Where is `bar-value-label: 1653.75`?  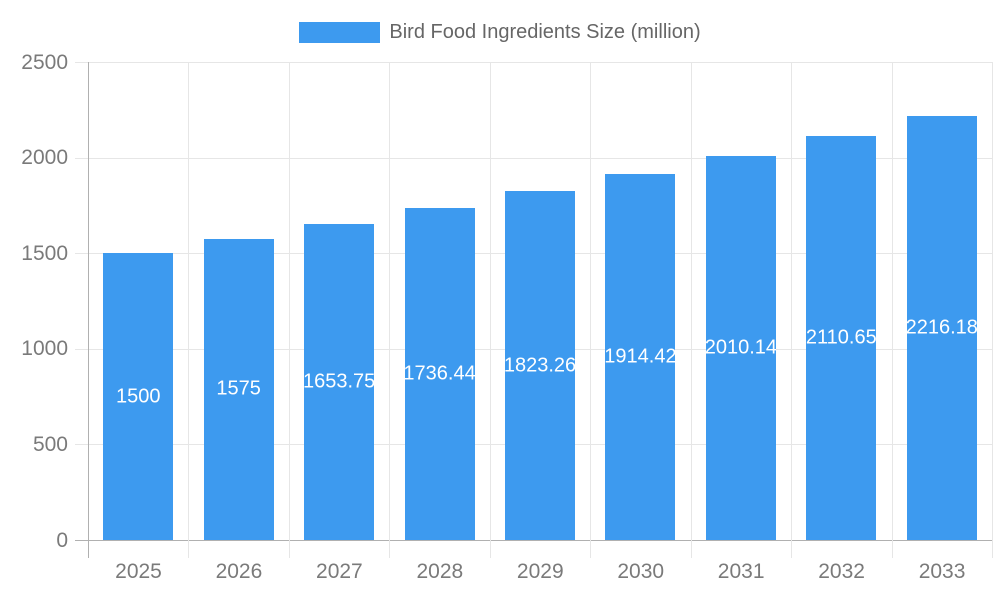 bar-value-label: 1653.75 is located at coordinates (339, 381).